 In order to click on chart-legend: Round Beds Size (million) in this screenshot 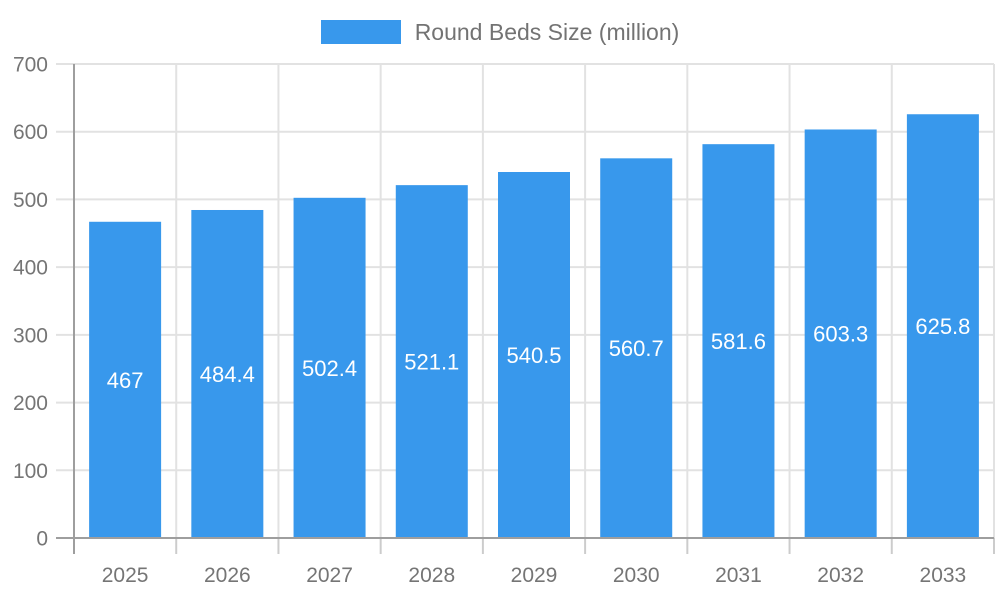, I will do `click(500, 32)`.